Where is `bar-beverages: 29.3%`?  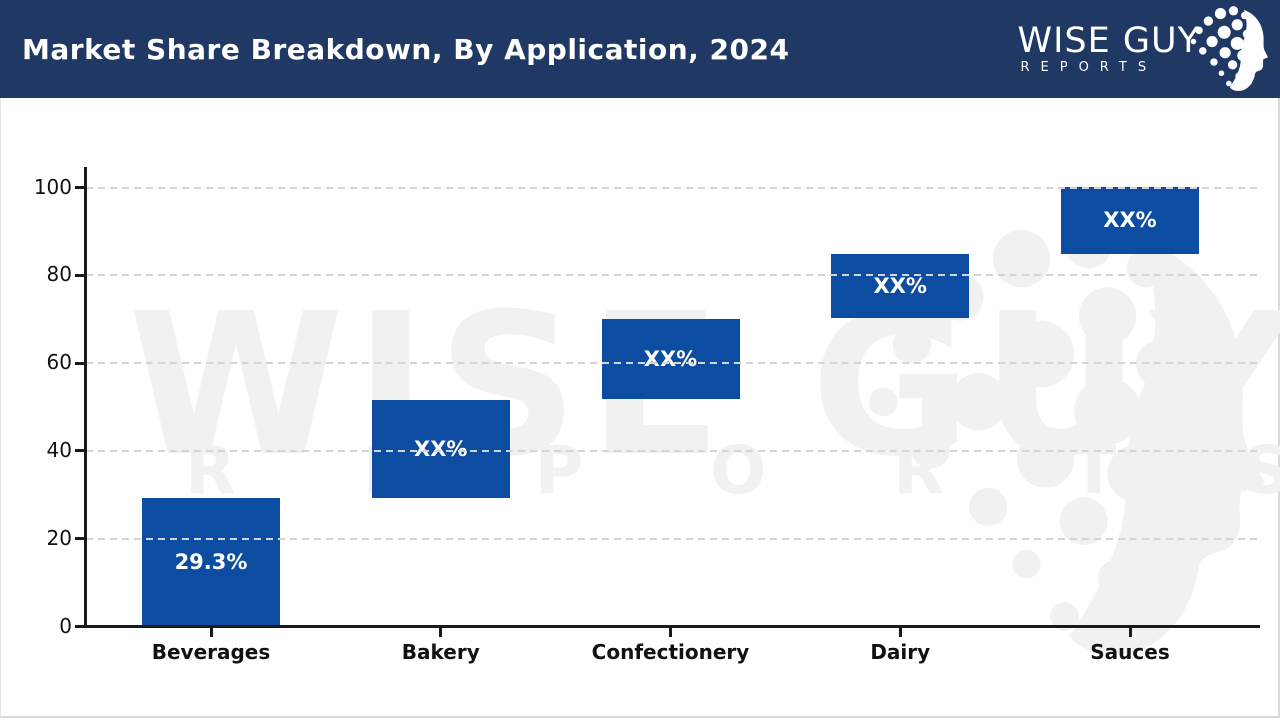 bar-beverages: 29.3% is located at coordinates (211, 562).